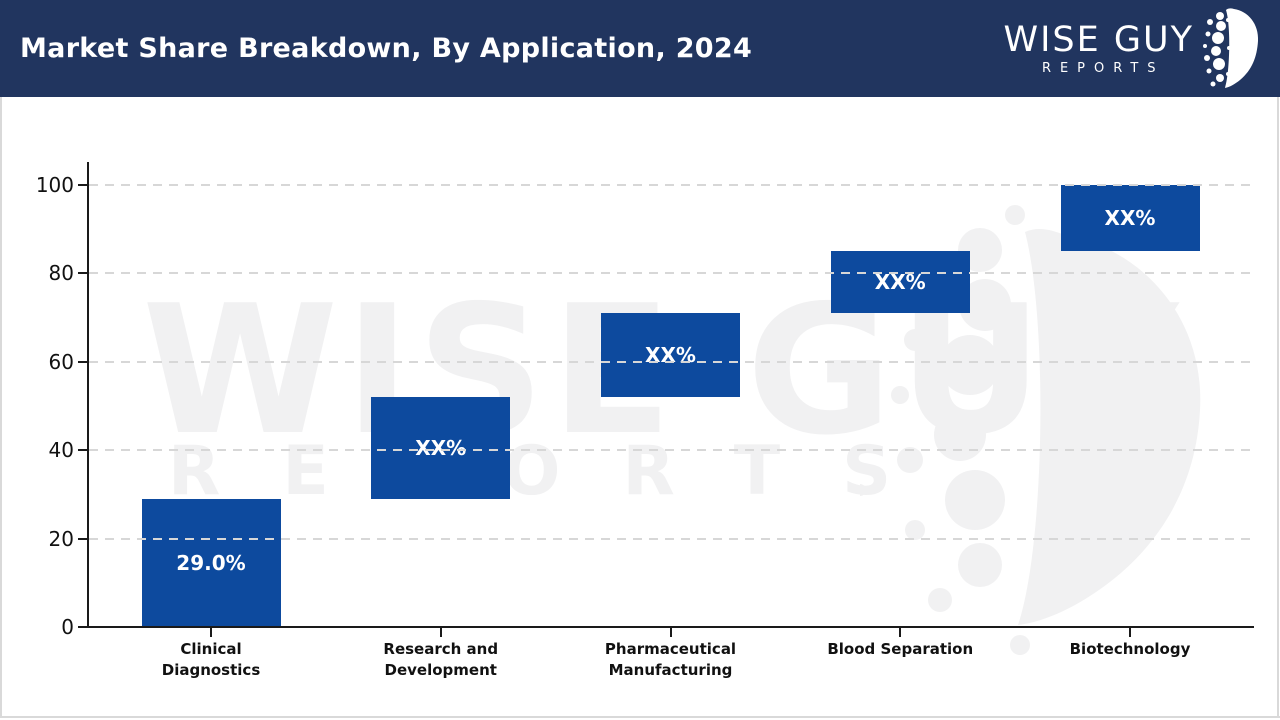  I want to click on logo-face-icon, so click(1231, 47).